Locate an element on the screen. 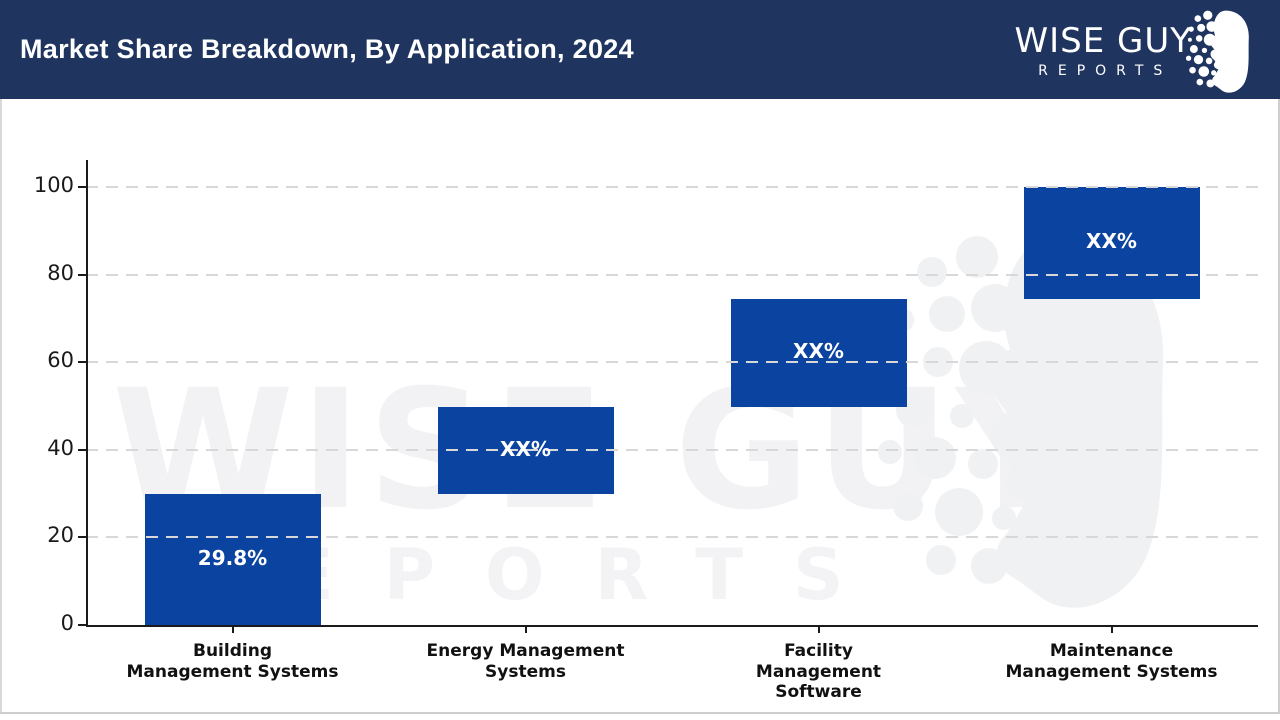 This screenshot has height=720, width=1280. y-tick-label: 60 is located at coordinates (60, 360).